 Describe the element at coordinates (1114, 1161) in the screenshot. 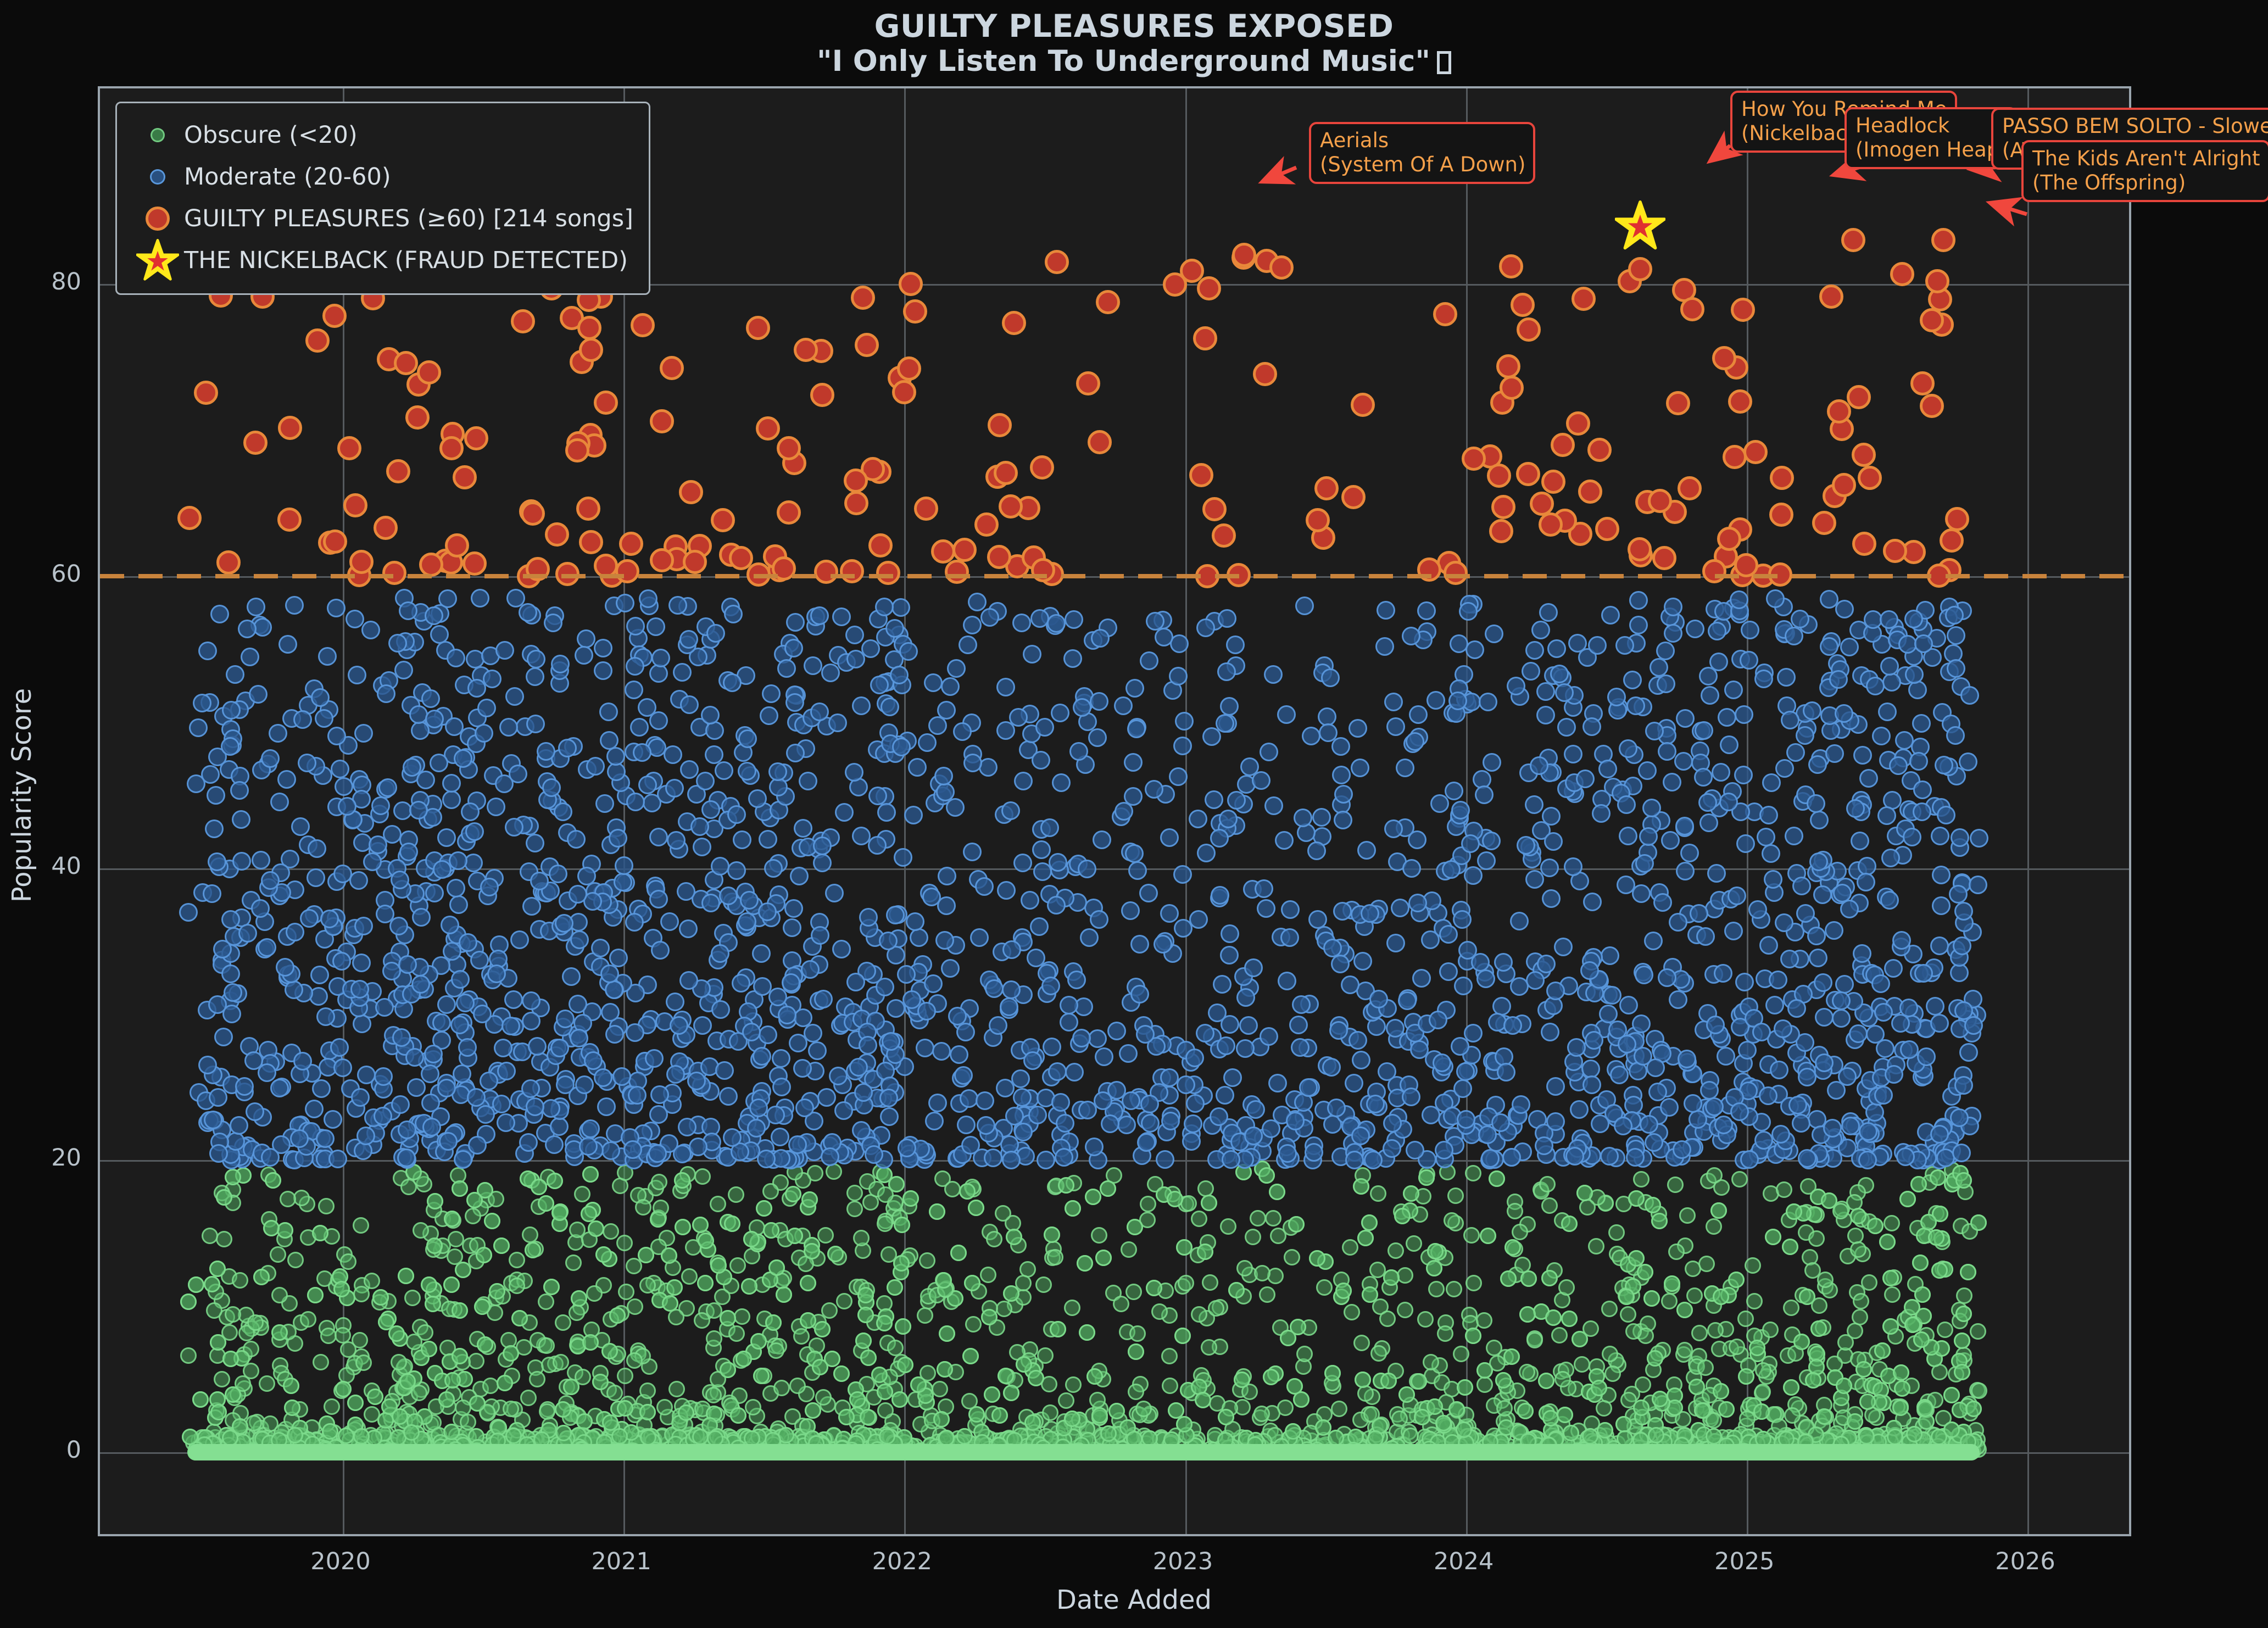

I see `gridline-horizontal` at that location.